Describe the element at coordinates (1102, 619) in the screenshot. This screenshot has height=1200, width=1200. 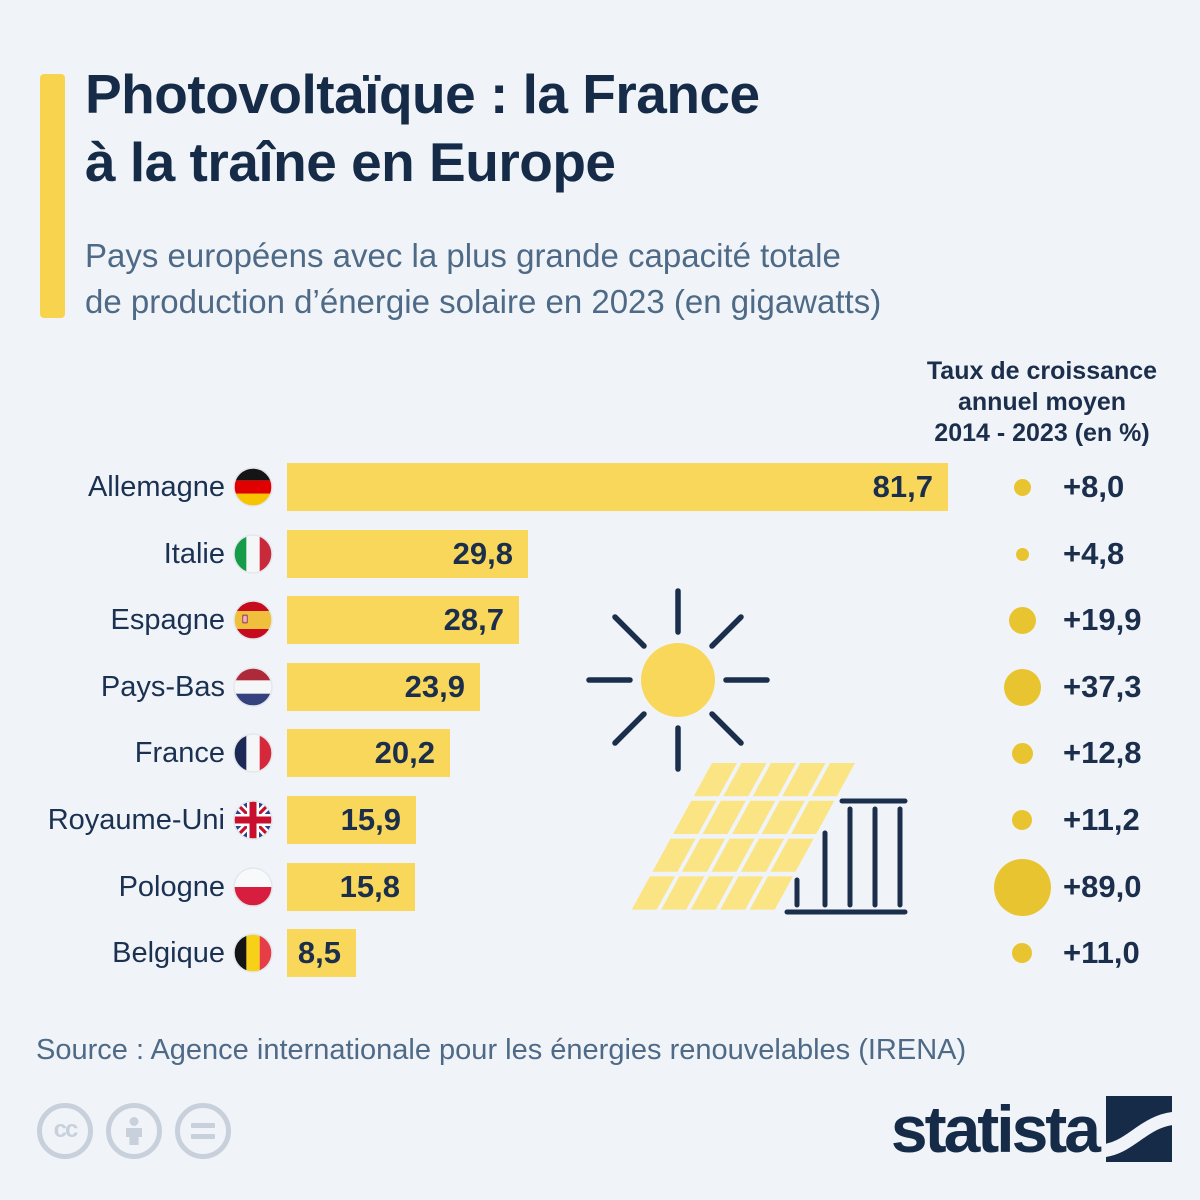
I see `growth-value: +19,9` at that location.